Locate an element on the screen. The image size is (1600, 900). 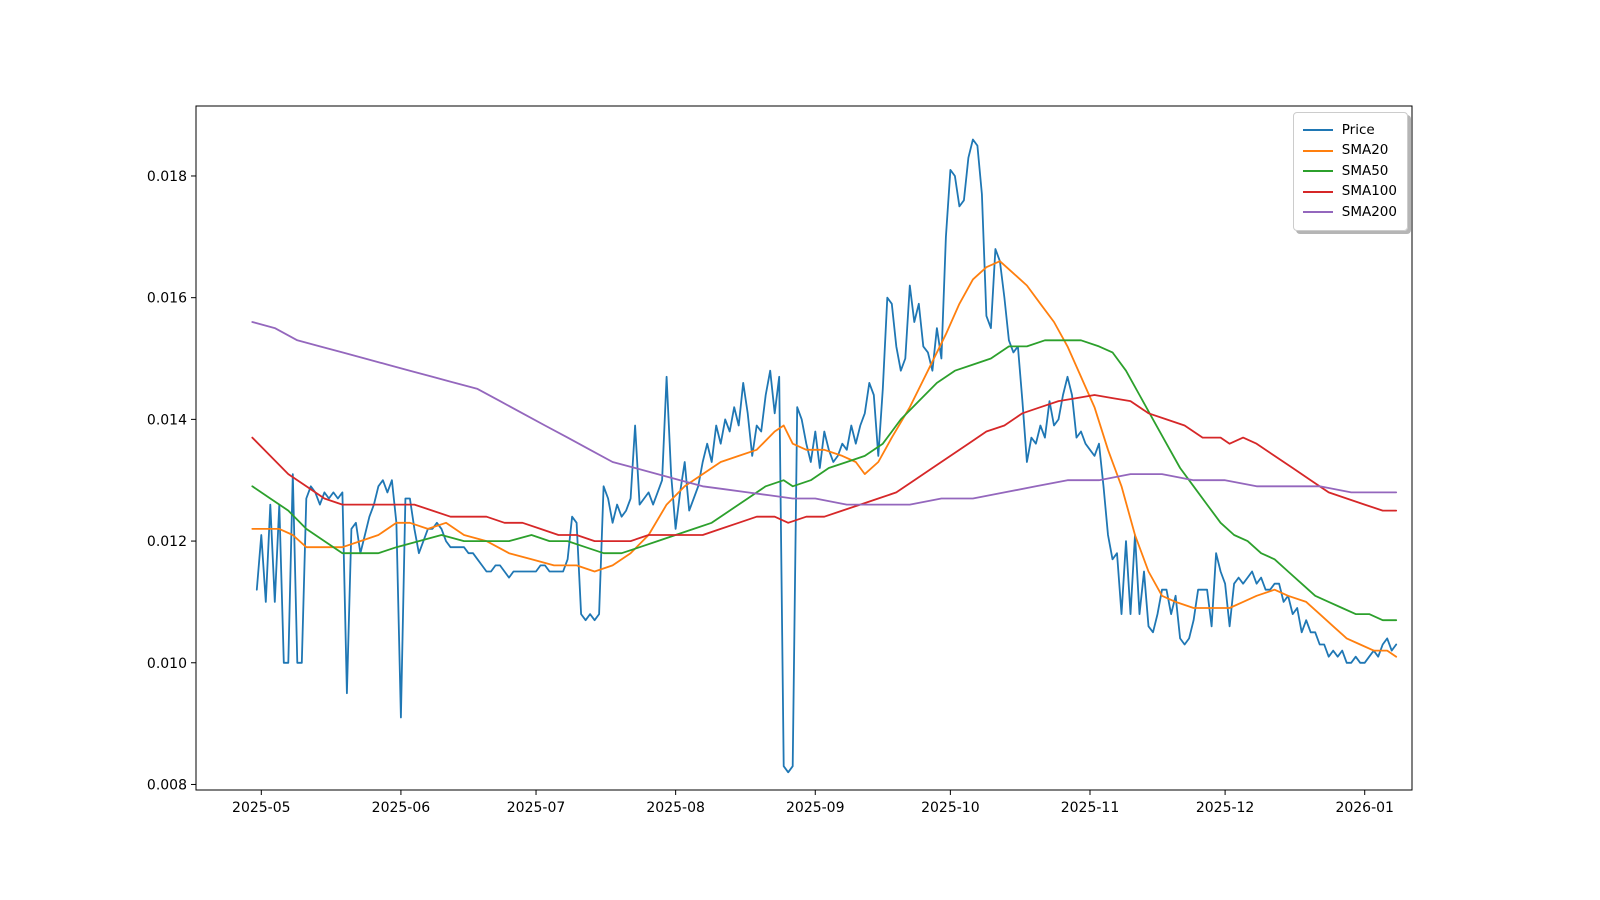
legend-entry-price: Price is located at coordinates (1349, 130).